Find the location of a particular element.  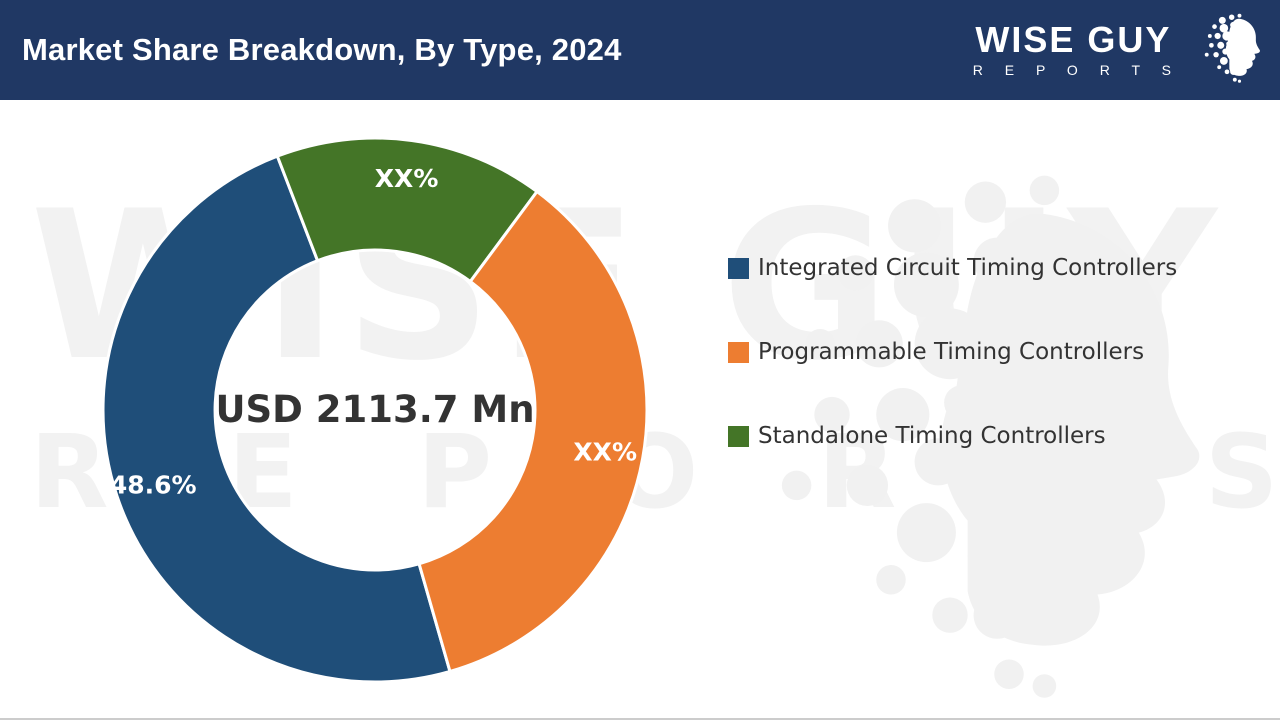

wise-guy-logo: WISE GUY R E P O R T S is located at coordinates (1116, 50).